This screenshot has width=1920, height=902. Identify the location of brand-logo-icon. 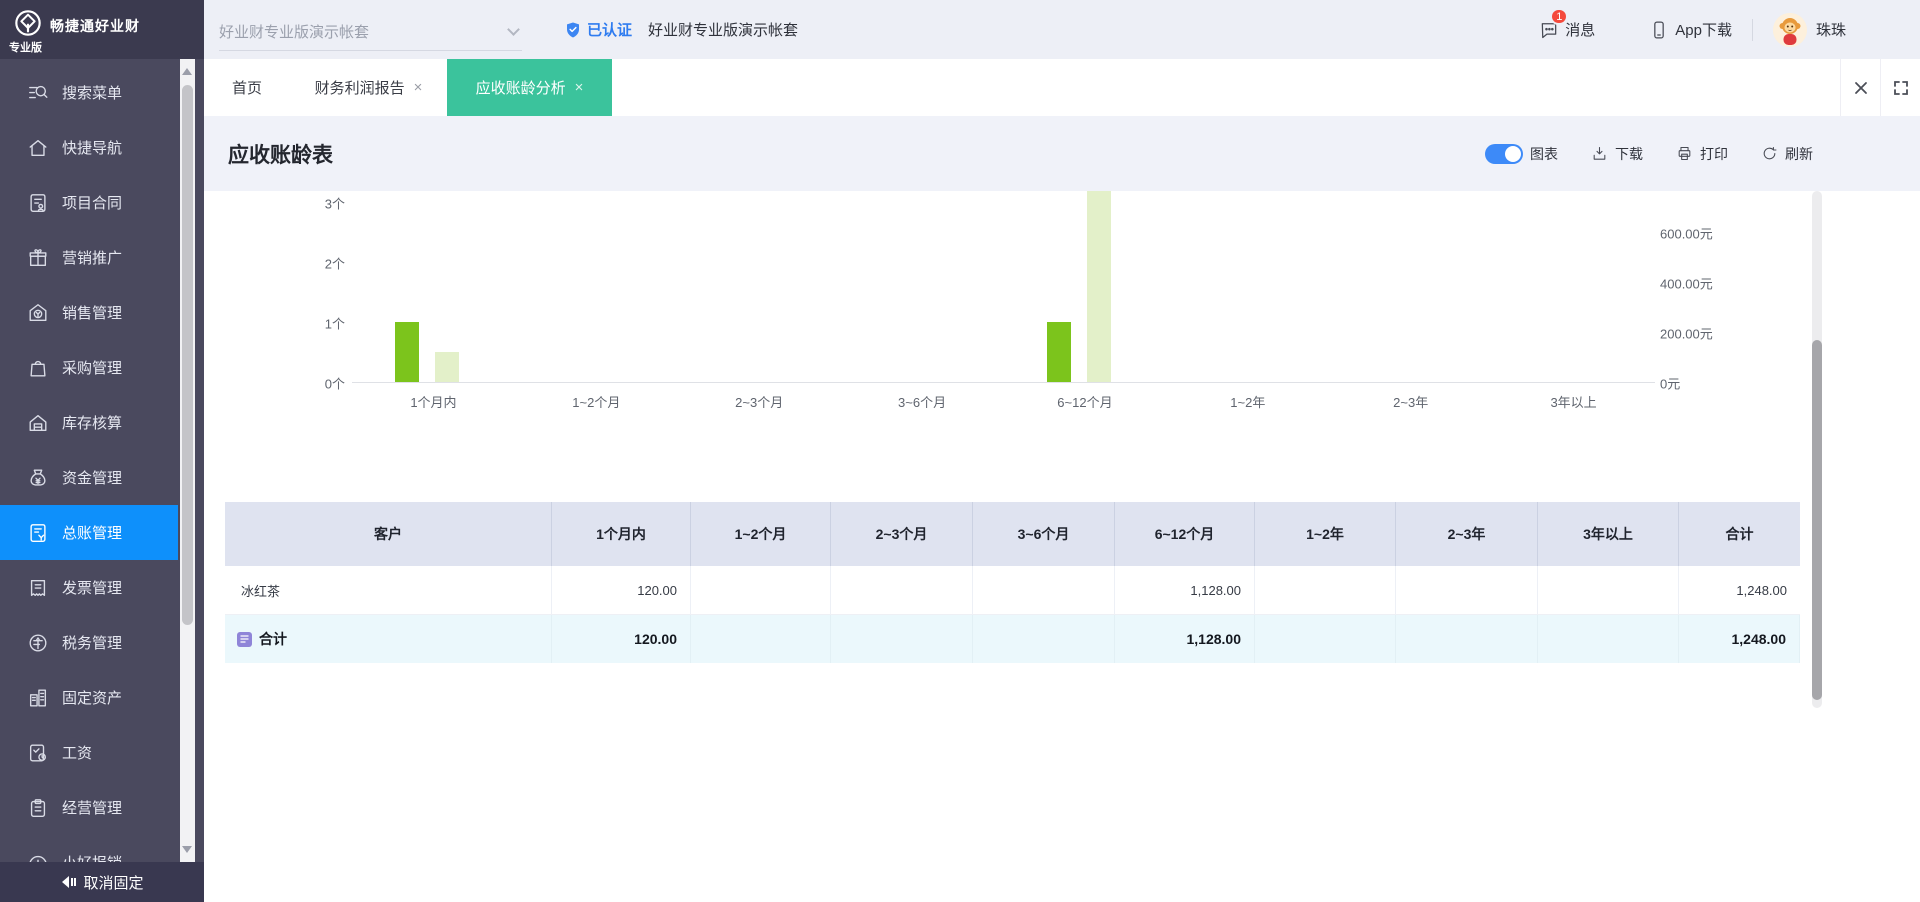
(28, 23).